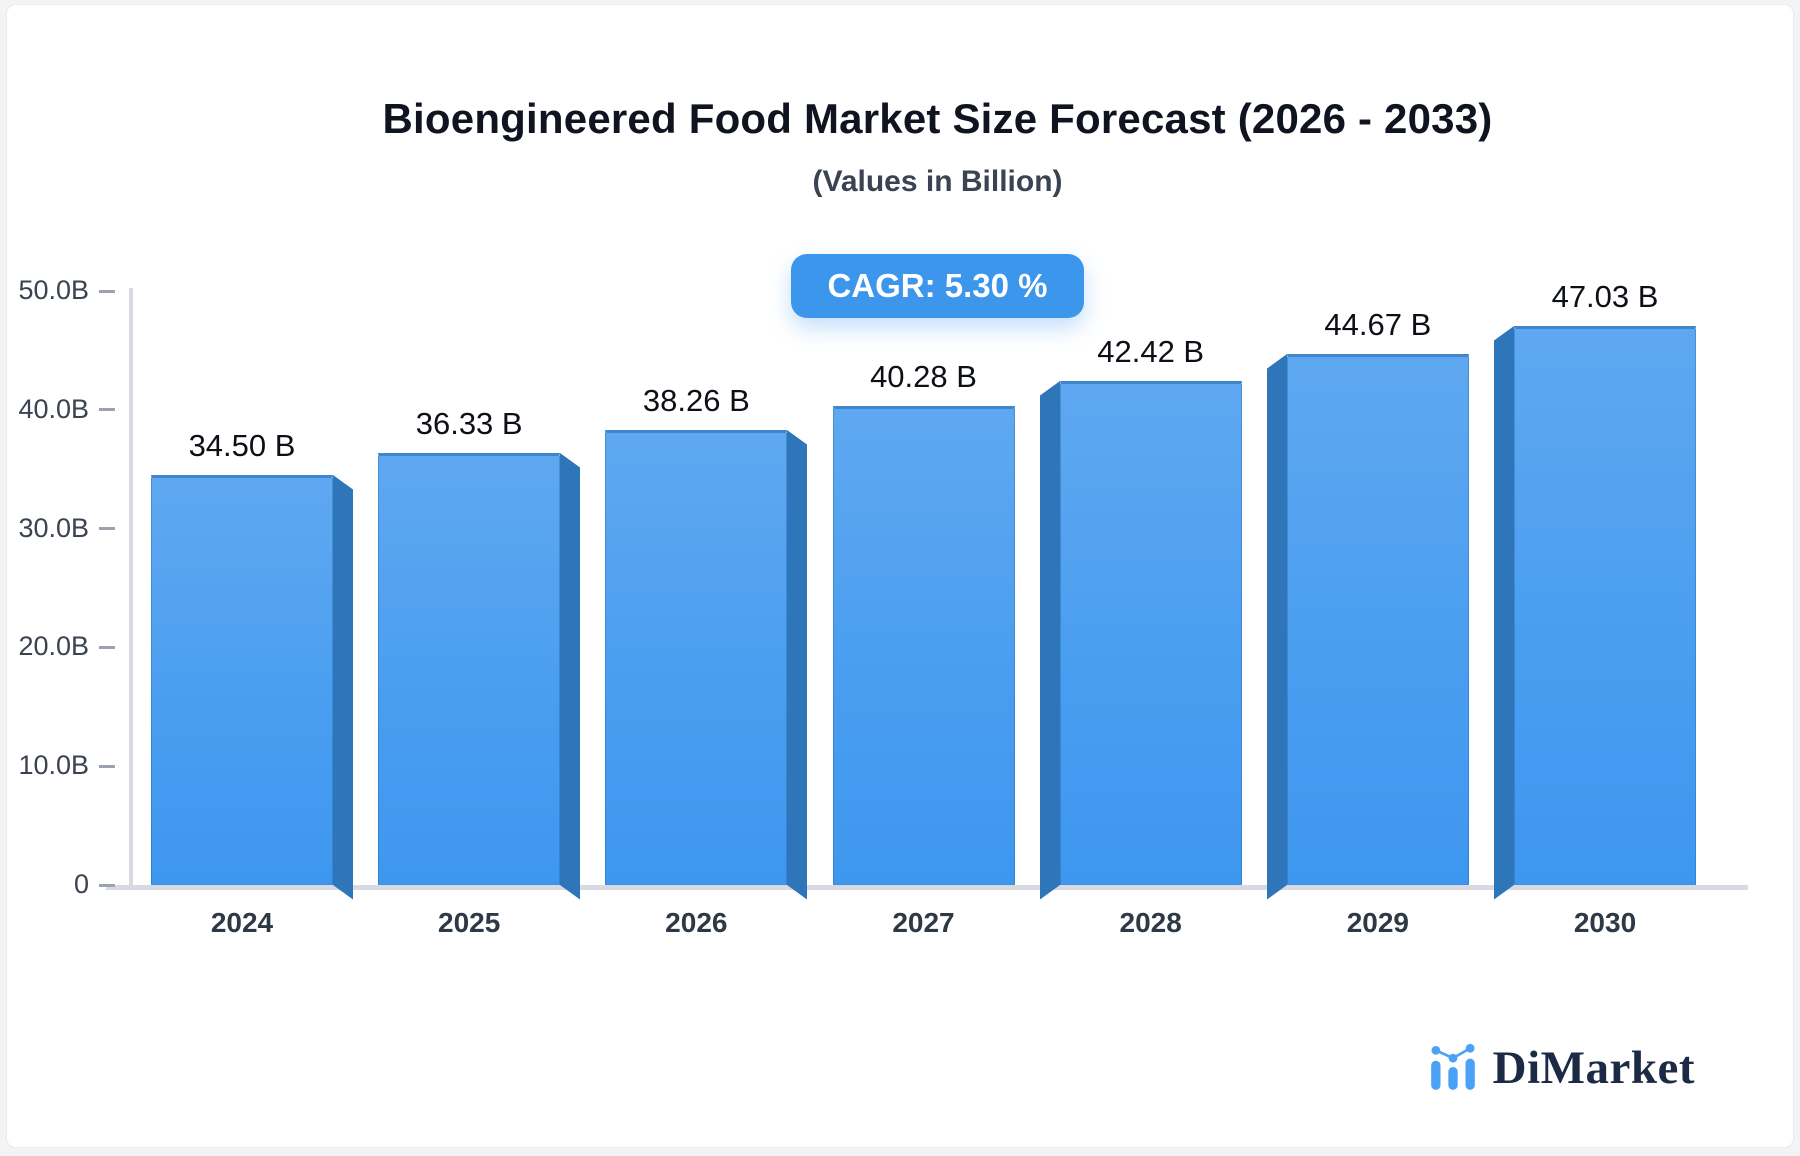 The width and height of the screenshot is (1800, 1156). I want to click on x-axis-baseline, so click(927, 887).